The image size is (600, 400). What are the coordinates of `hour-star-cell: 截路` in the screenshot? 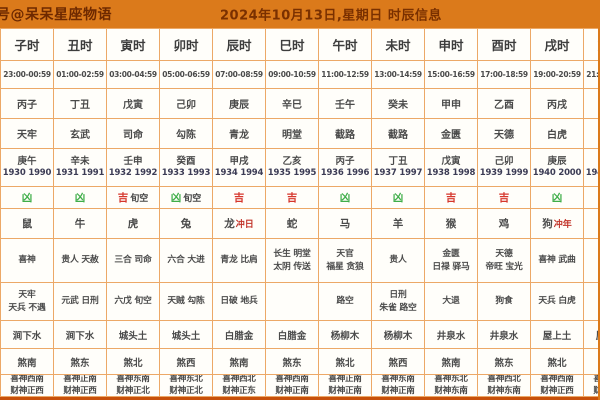 It's located at (345, 133).